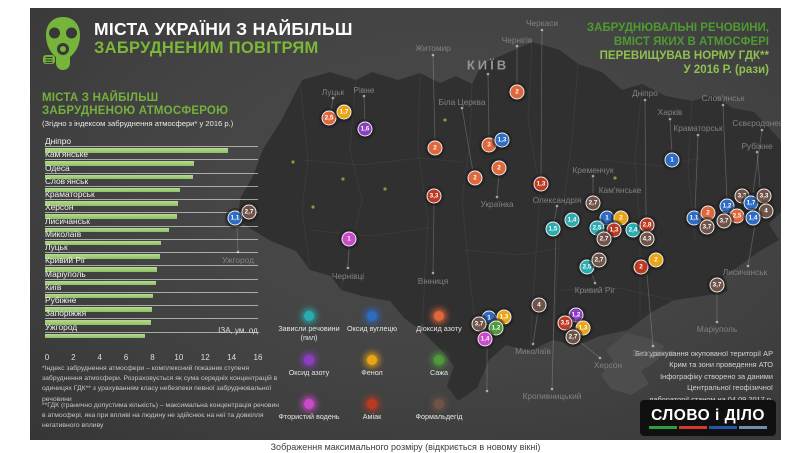 Image resolution: width=811 pixels, height=453 pixels. Describe the element at coordinates (151, 234) in the screenshot. I see `bar-city-label: Миколаїв` at that location.